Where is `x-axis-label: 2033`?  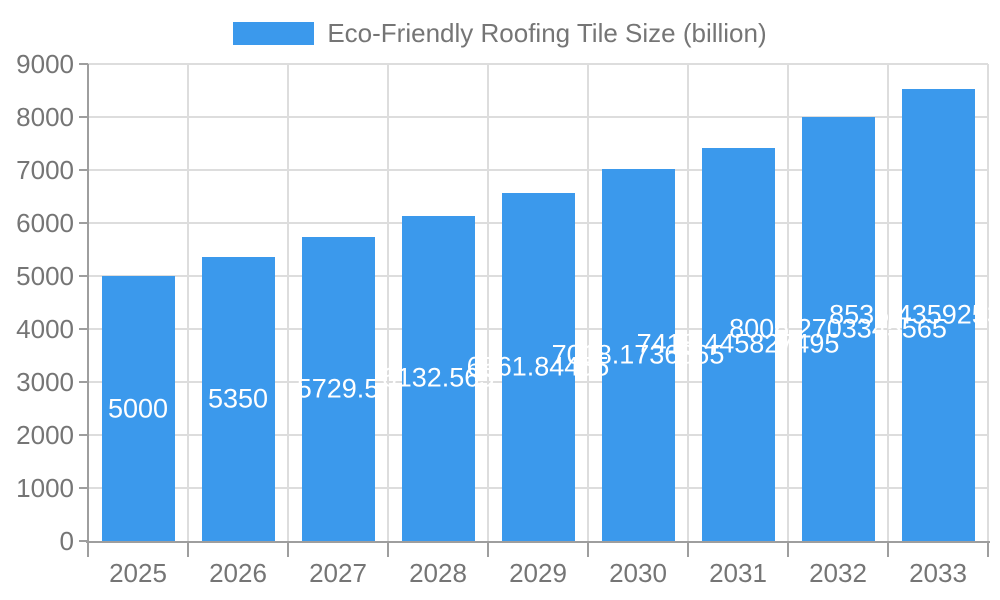
x-axis-label: 2033 is located at coordinates (938, 573).